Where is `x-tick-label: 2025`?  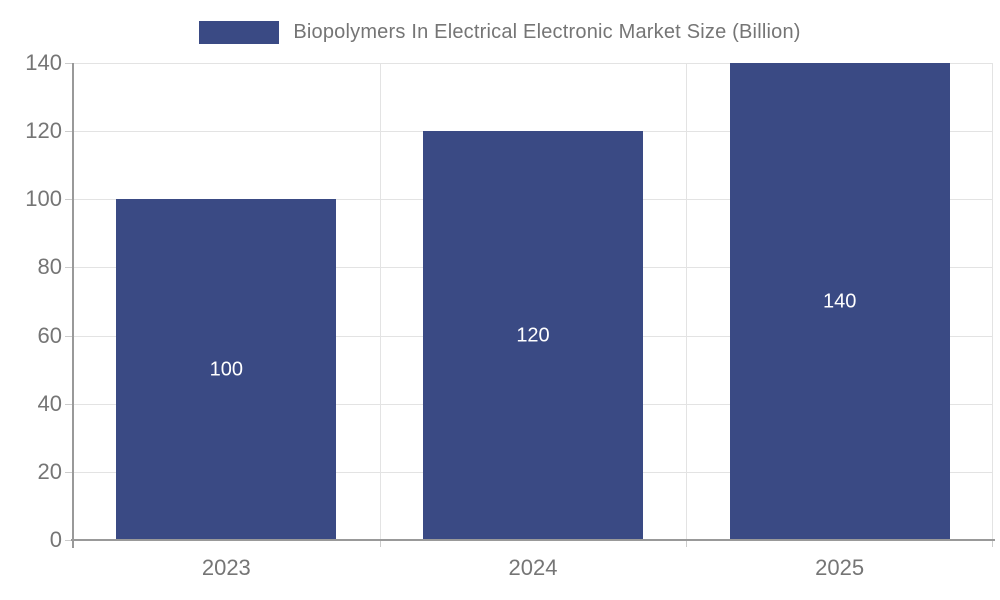
x-tick-label: 2025 is located at coordinates (840, 567).